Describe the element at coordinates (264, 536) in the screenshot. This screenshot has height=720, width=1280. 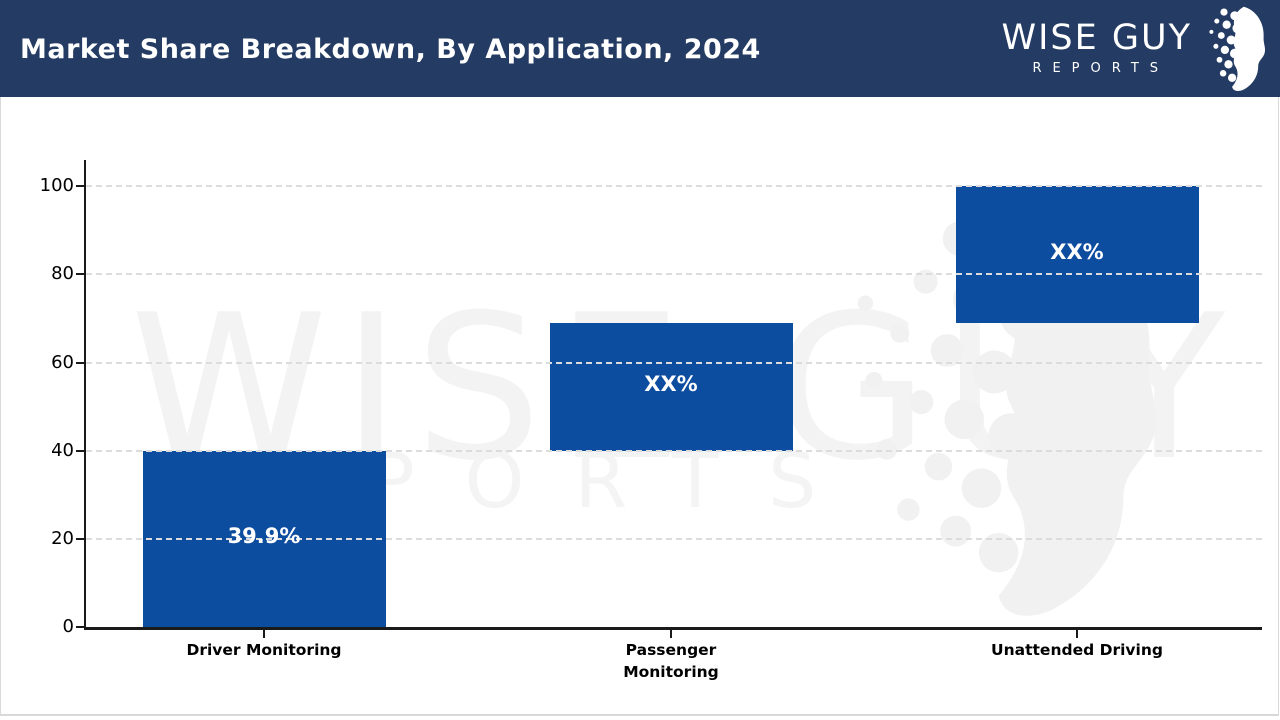
I see `bar-label-driver-monitoring: 39.9%` at that location.